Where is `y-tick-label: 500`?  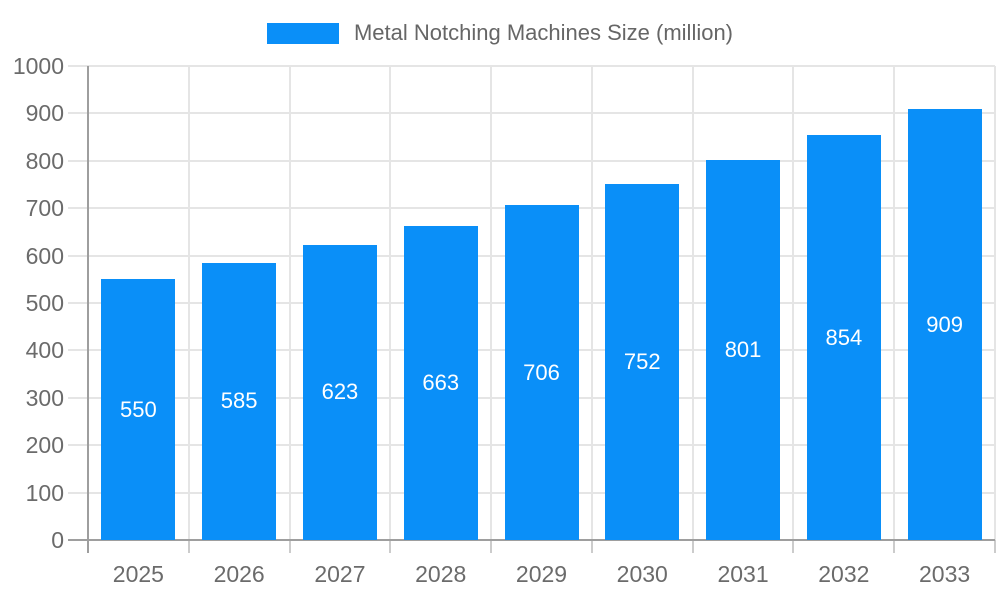 y-tick-label: 500 is located at coordinates (44, 303).